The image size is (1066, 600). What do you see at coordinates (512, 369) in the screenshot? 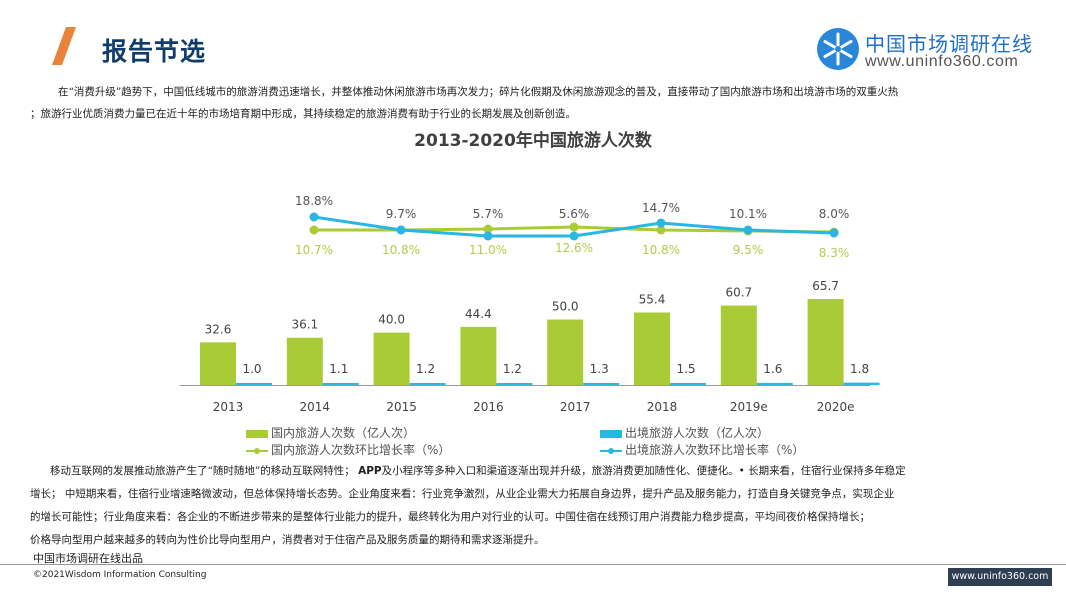
I see `bar-label-outbound-2016: 1.2` at bounding box center [512, 369].